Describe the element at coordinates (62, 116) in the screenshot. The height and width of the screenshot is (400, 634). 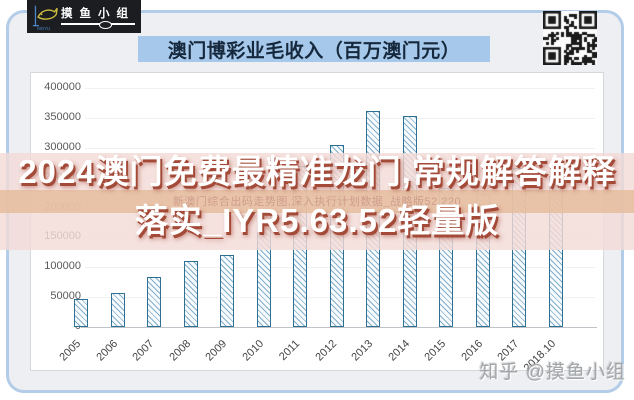
I see `y-tick-label: 350000` at that location.